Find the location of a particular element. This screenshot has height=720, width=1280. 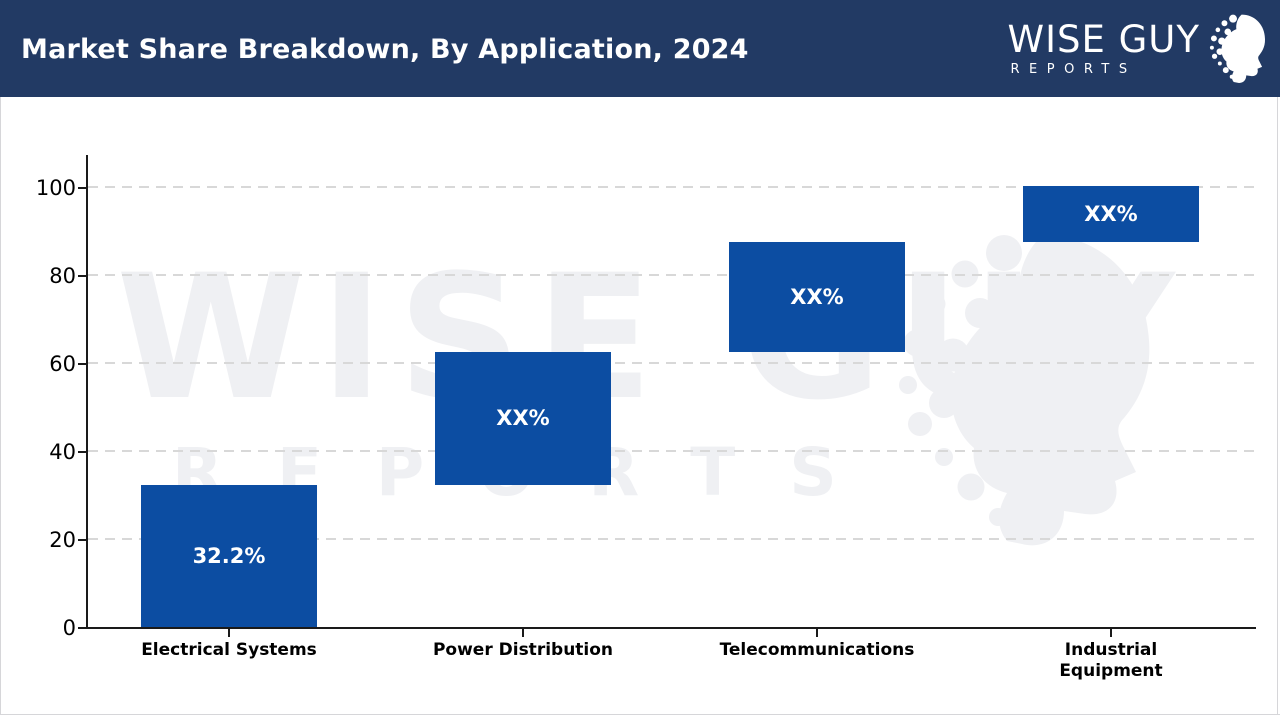

ytick-label-0: 0 is located at coordinates (69, 628).